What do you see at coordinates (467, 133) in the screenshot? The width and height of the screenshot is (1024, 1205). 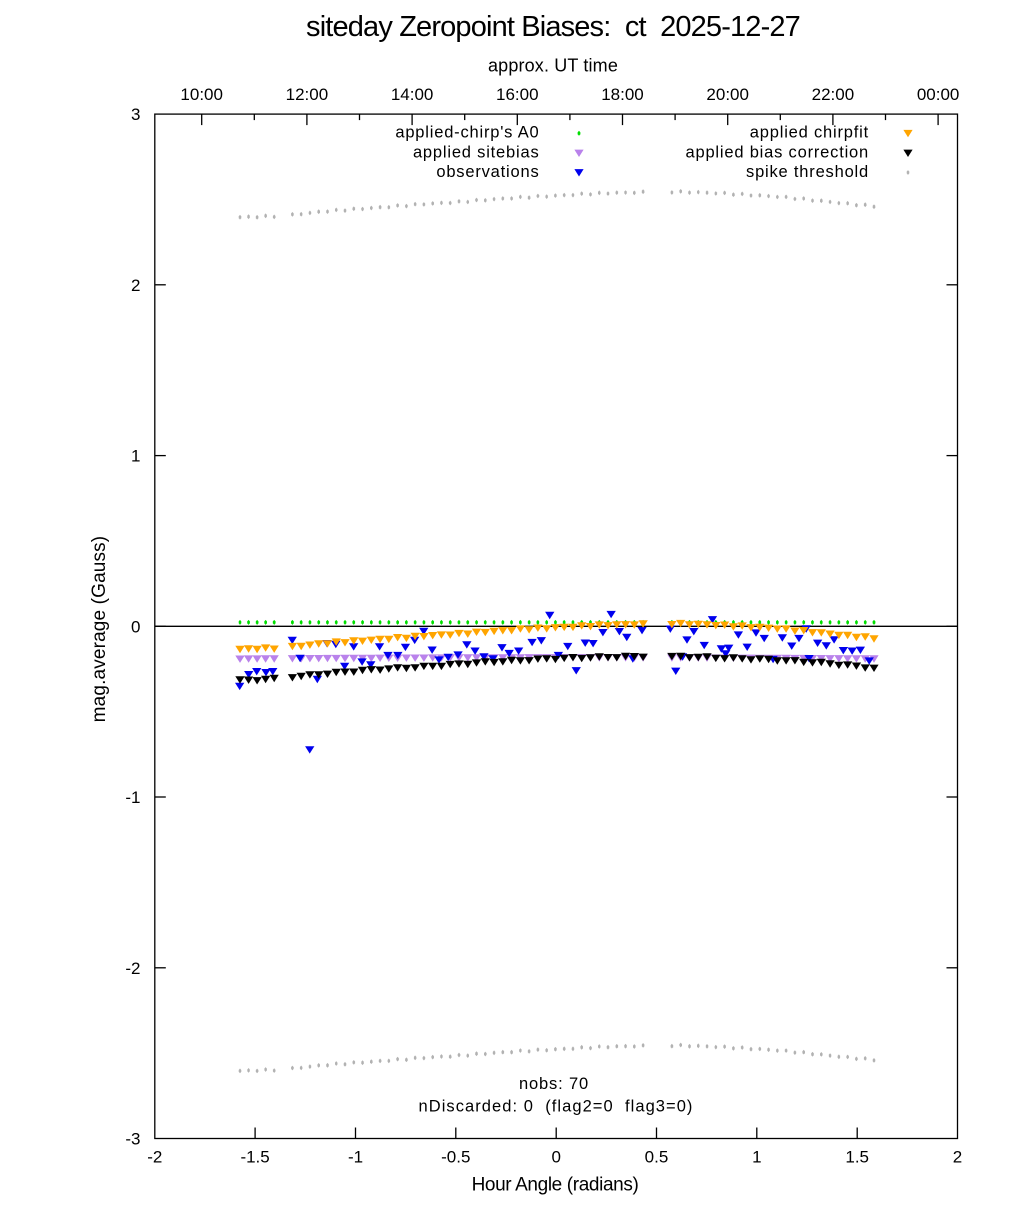 I see `svg-text: applied-chirp's A0` at bounding box center [467, 133].